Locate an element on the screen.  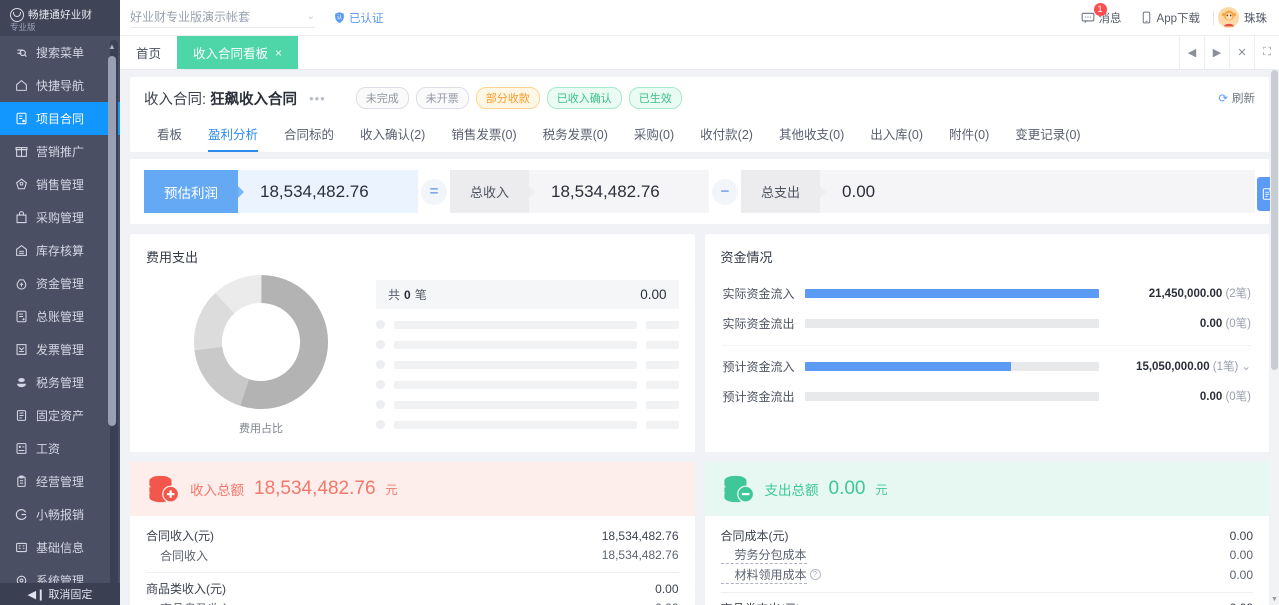
app-download-button: App下载 is located at coordinates (1170, 18).